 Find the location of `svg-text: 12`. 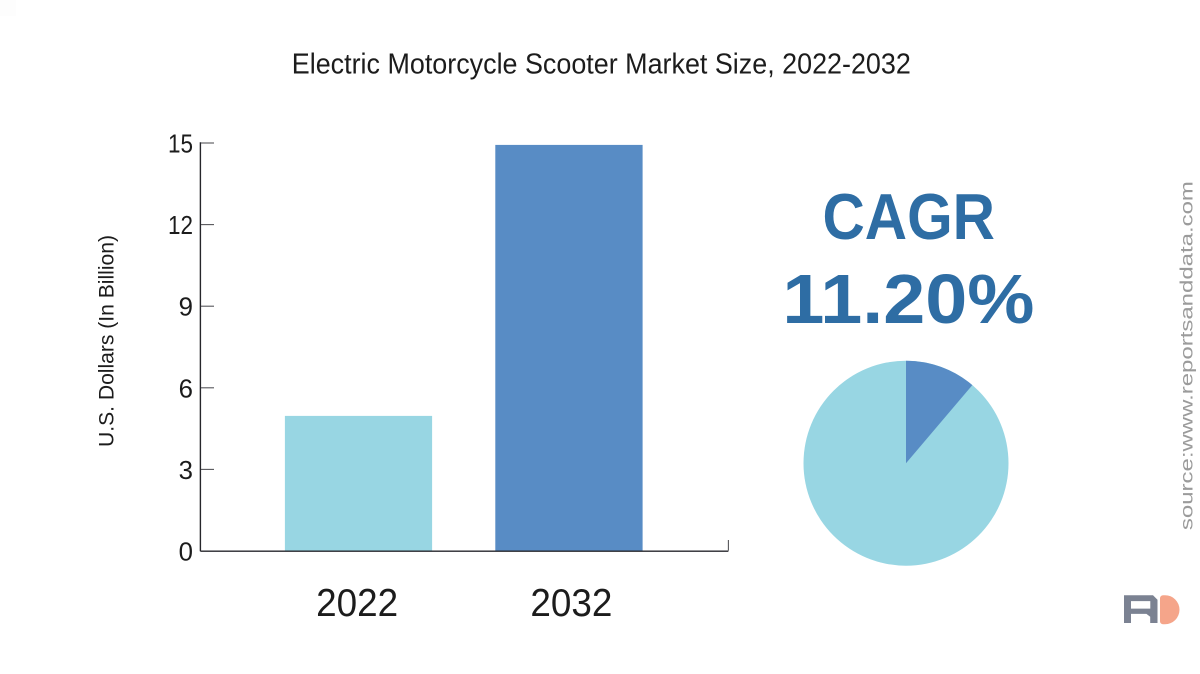

svg-text: 12 is located at coordinates (180, 226).